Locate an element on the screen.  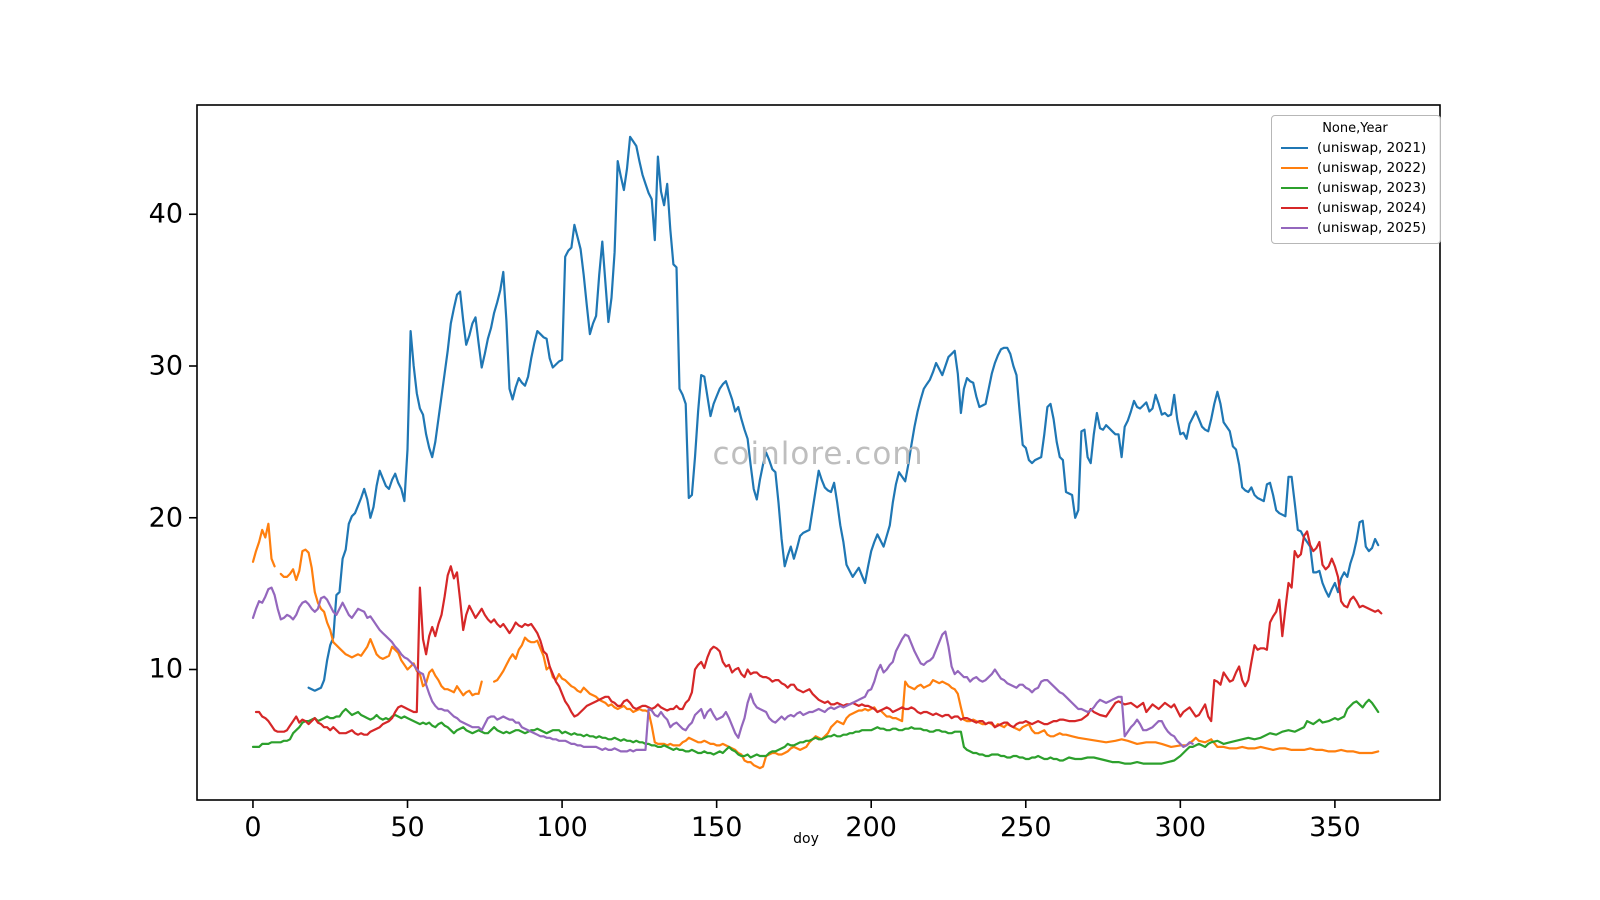
x-tick-label-200: 200 is located at coordinates (871, 827).